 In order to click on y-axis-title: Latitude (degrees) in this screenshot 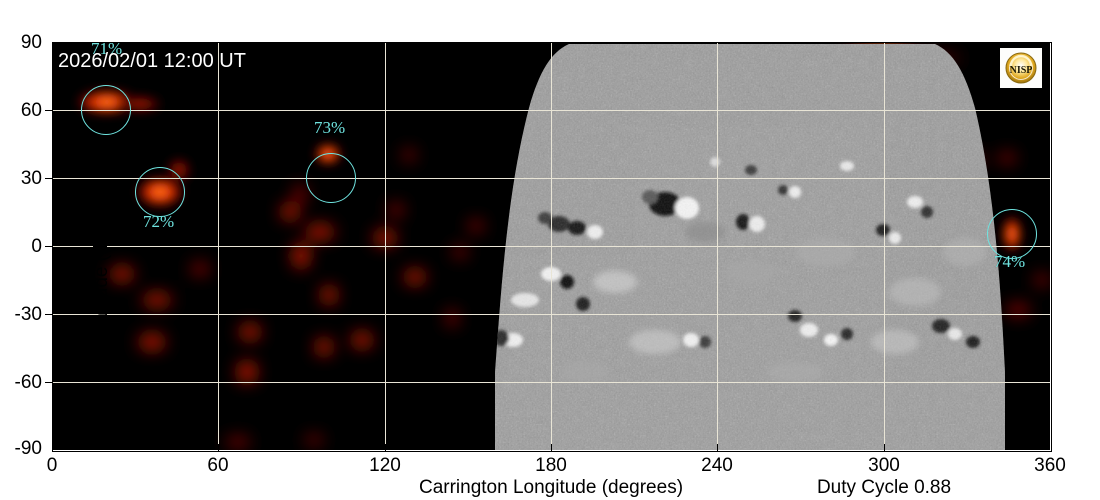, I will do `click(101, 257)`.